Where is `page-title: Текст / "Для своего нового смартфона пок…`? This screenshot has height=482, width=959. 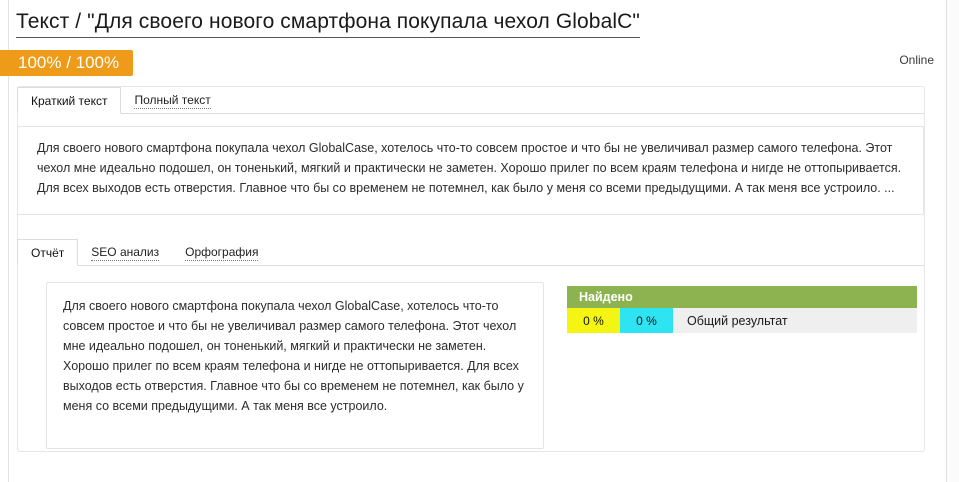 page-title: Текст / "Для своего нового смартфона пок… is located at coordinates (328, 23).